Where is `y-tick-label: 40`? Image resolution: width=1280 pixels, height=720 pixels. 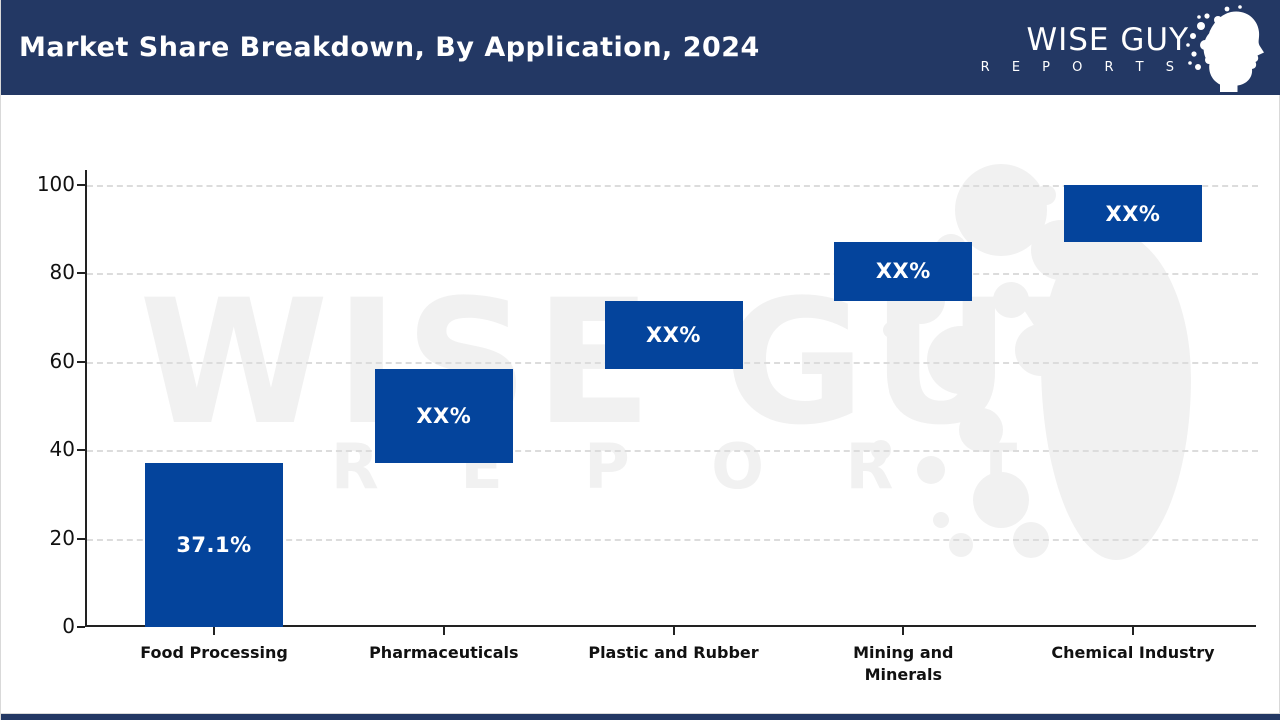
y-tick-label: 40 is located at coordinates (62, 449).